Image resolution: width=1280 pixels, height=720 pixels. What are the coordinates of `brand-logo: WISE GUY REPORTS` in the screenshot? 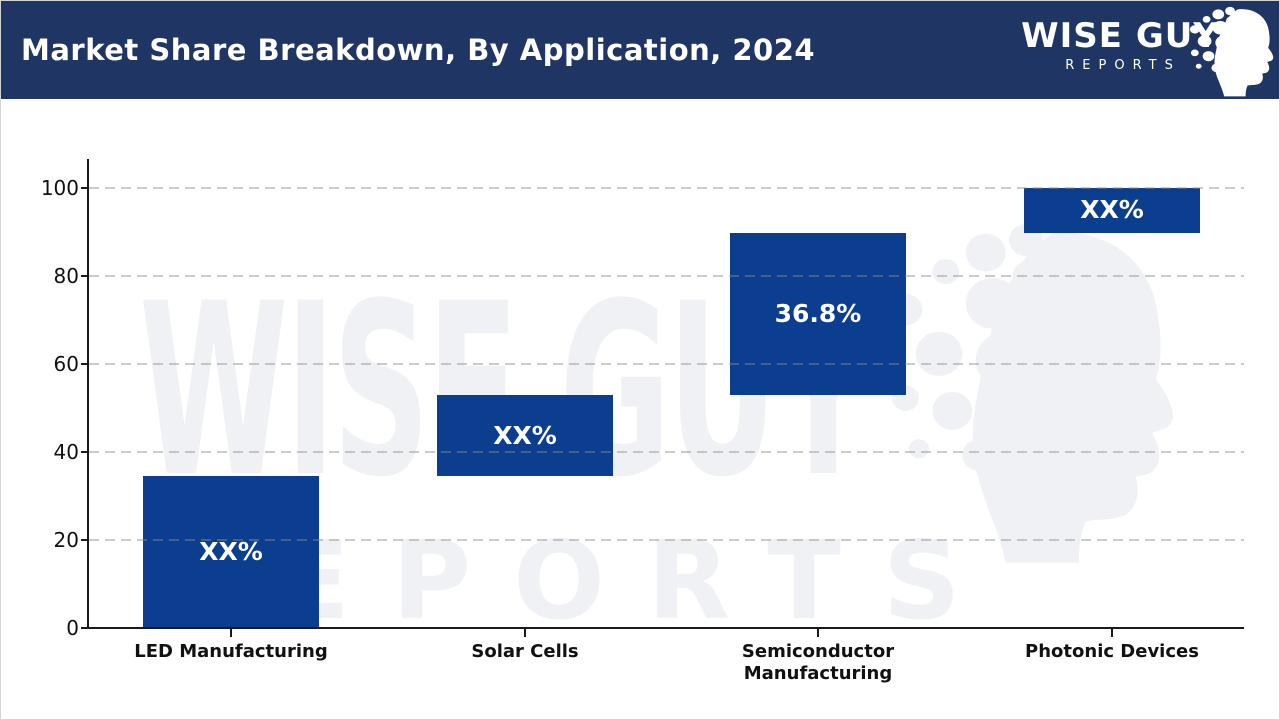 It's located at (1120, 45).